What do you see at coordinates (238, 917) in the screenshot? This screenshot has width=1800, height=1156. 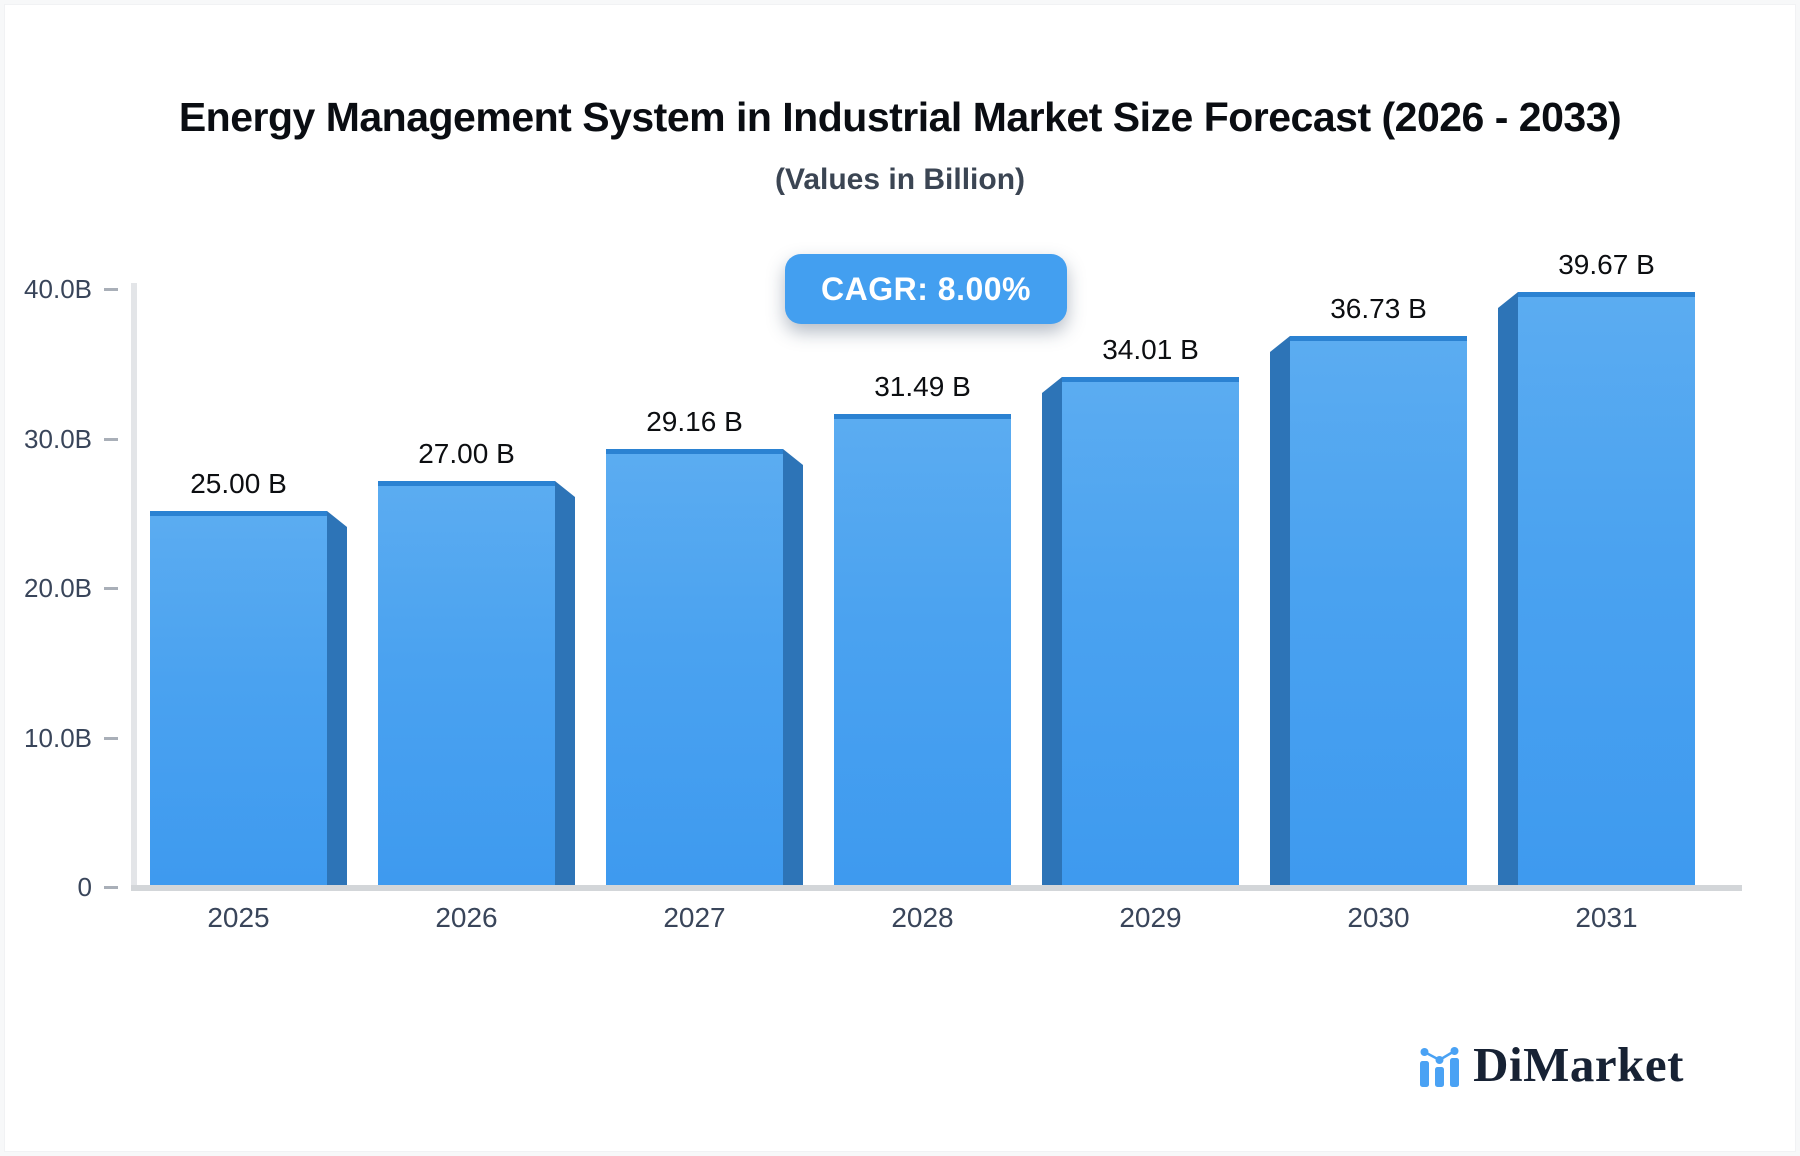 I see `x-tick-label-2025: 2025` at bounding box center [238, 917].